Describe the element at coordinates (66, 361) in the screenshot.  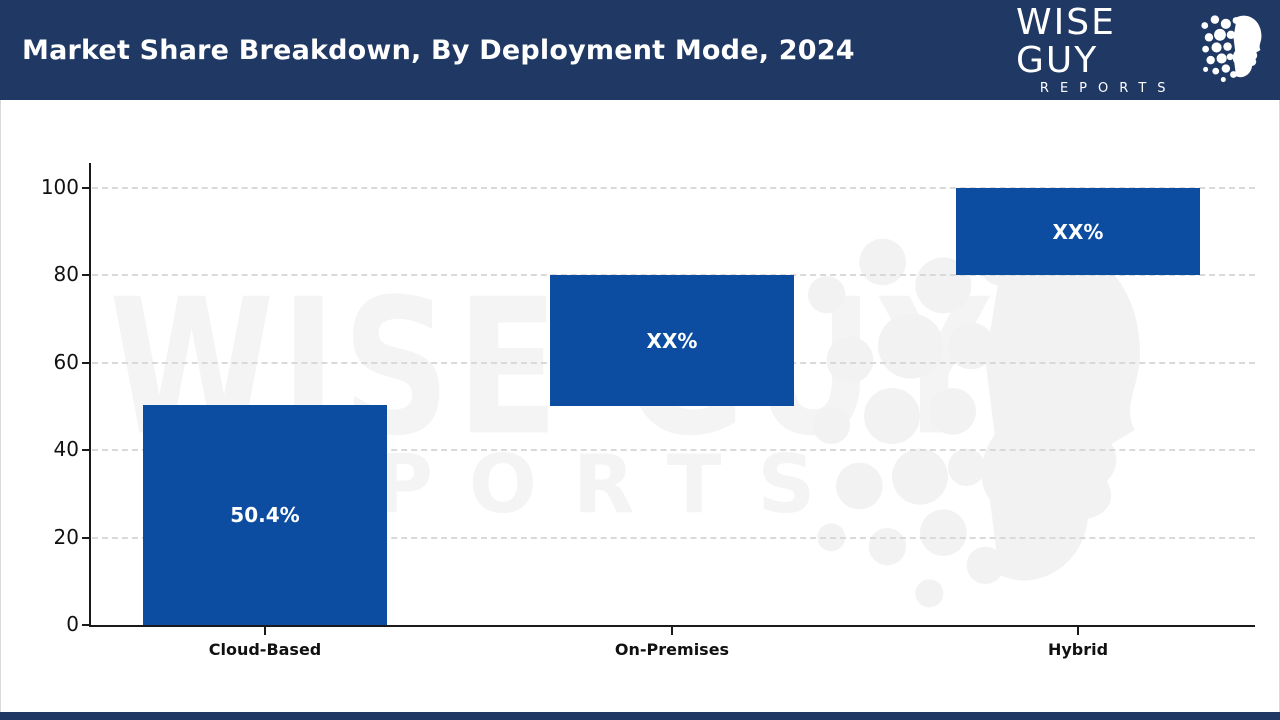
I see `y-tick-label: 60` at that location.